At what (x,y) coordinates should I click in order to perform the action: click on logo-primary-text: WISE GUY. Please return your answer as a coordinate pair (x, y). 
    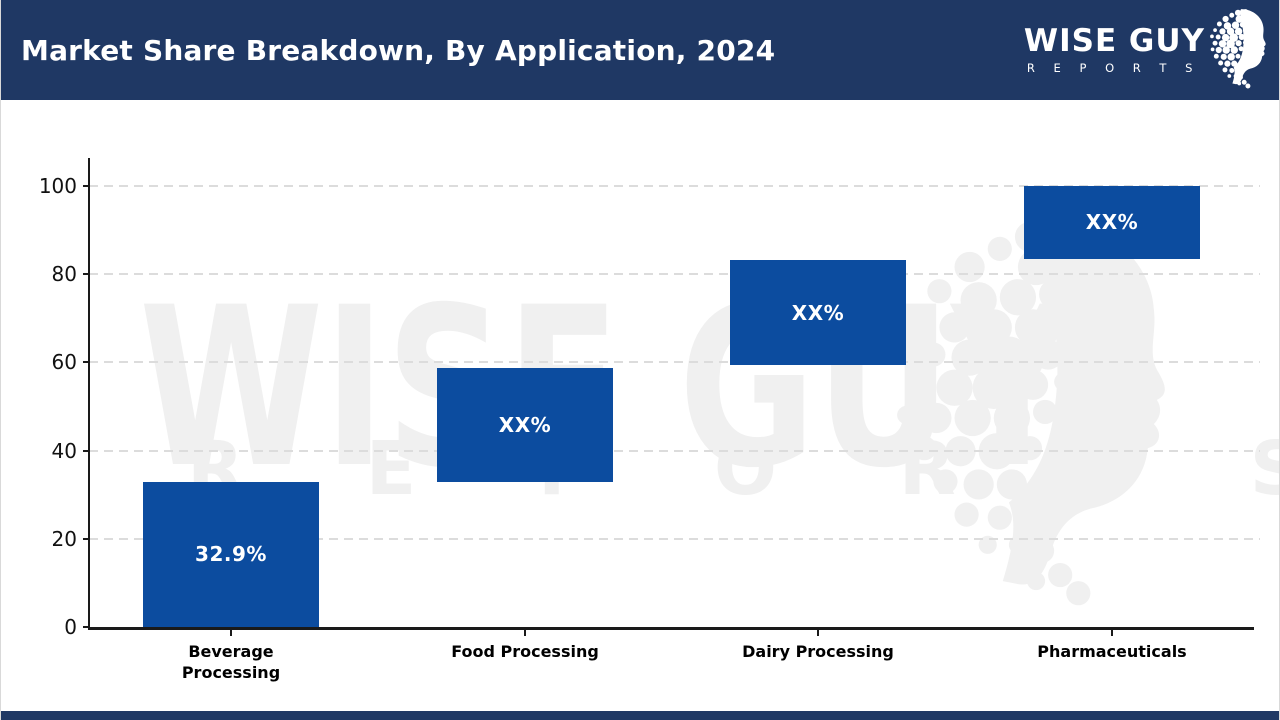
    Looking at the image, I should click on (1114, 40).